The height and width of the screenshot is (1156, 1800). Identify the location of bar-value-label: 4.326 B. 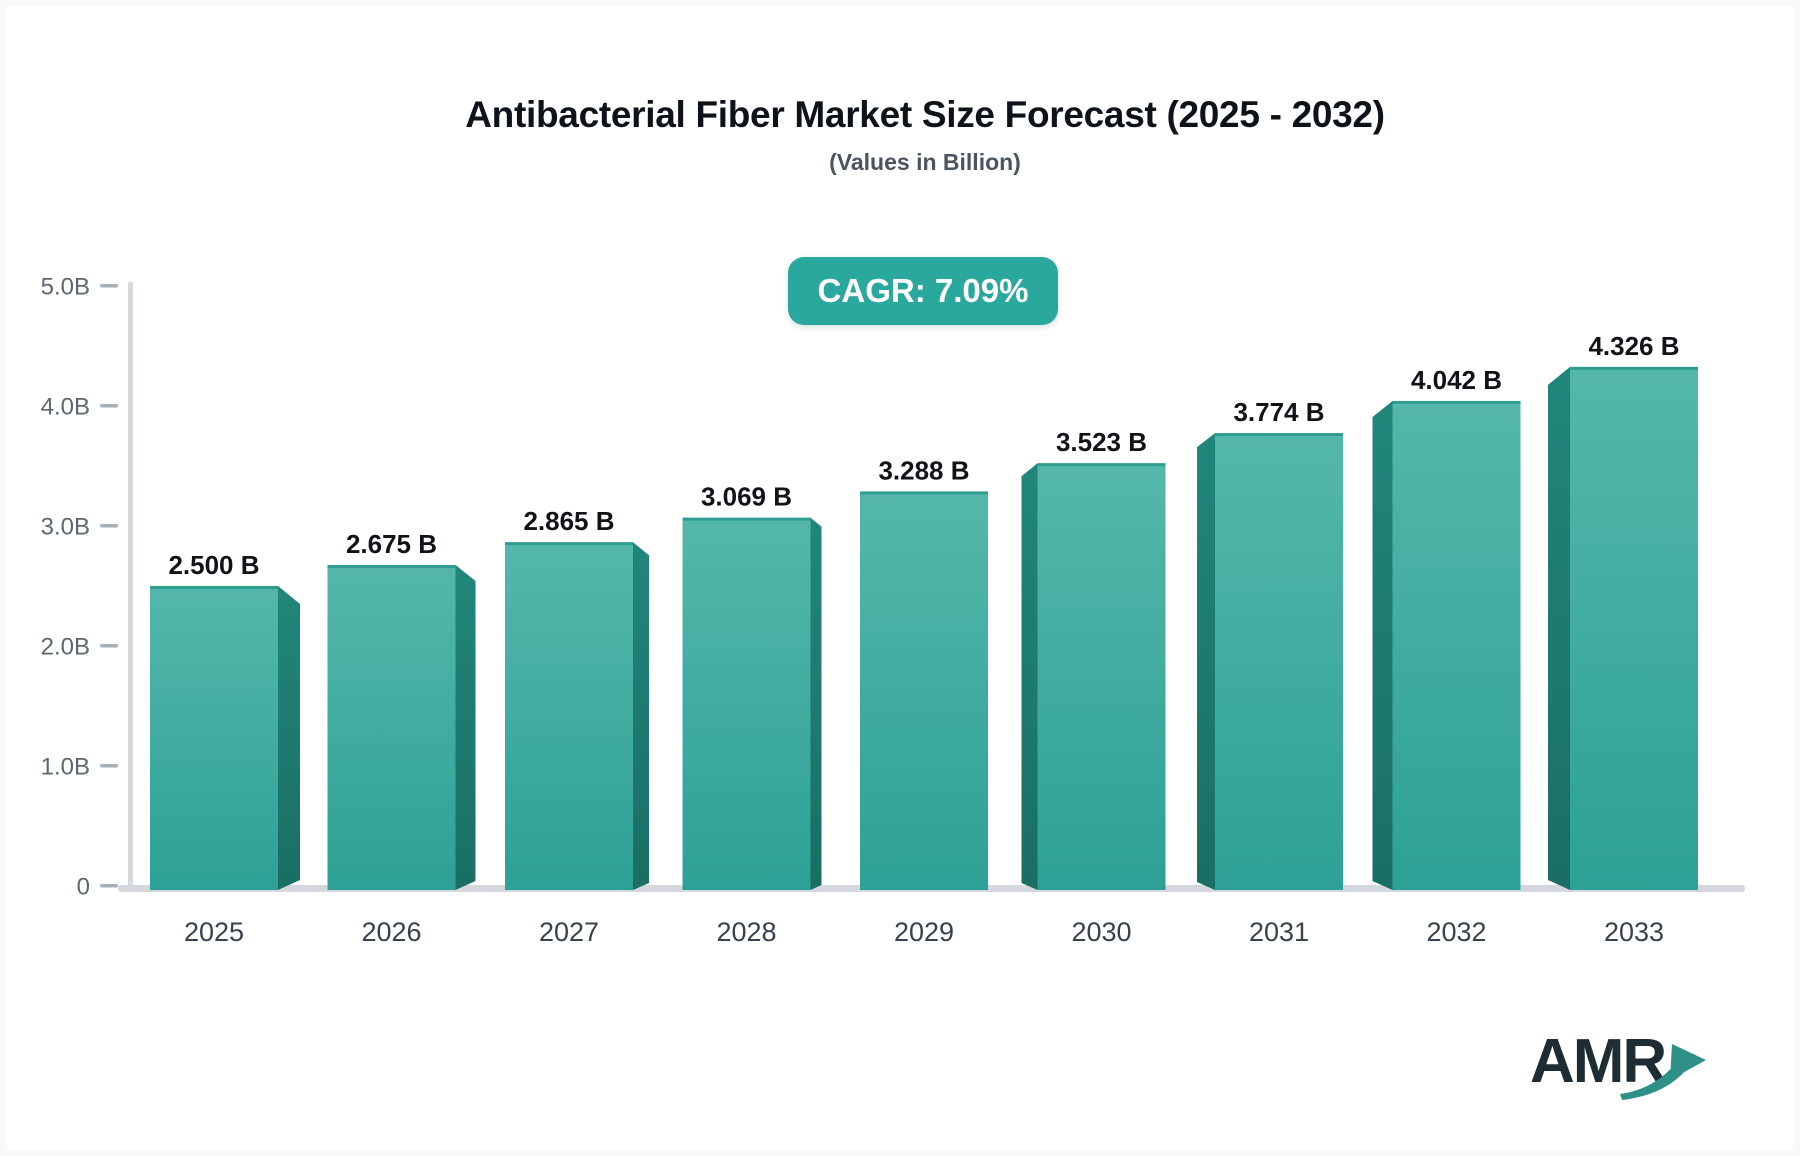
(1633, 346).